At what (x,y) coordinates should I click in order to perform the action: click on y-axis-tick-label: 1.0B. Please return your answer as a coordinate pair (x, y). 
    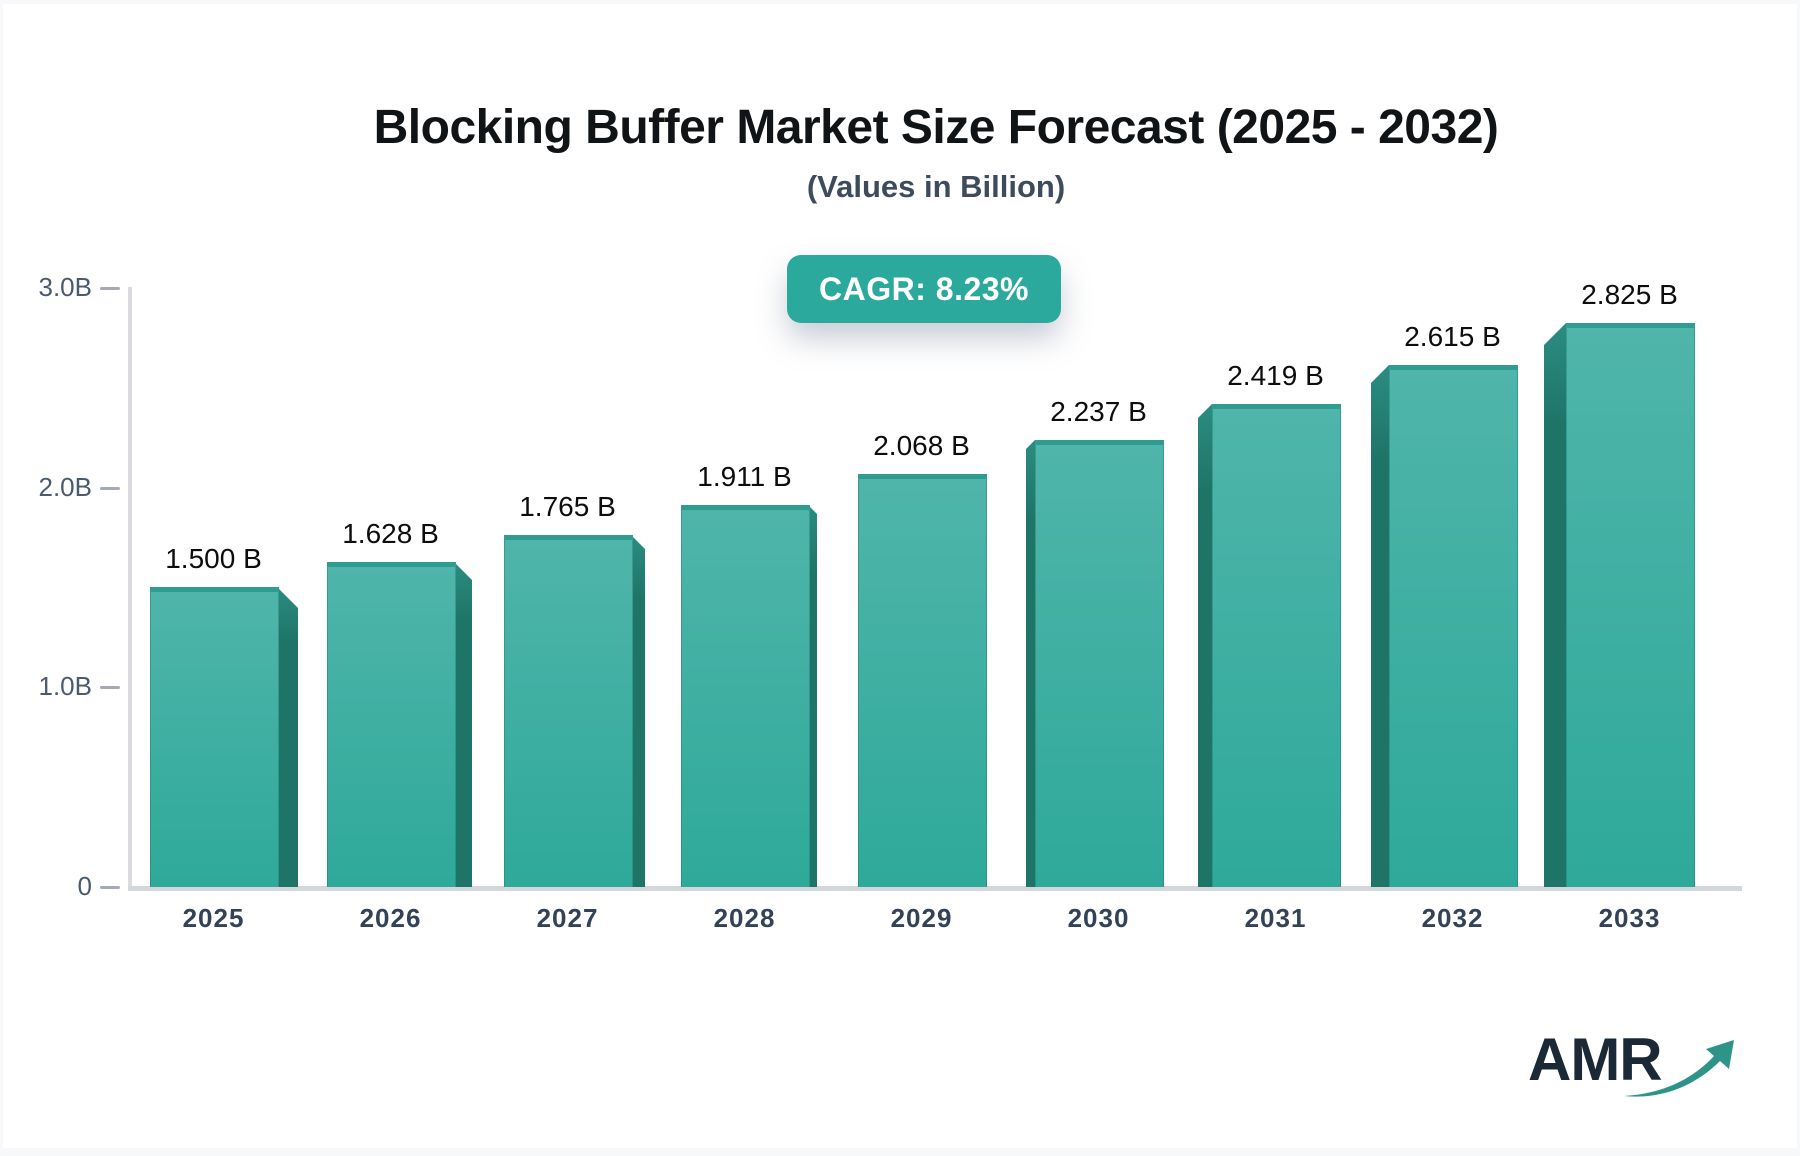
    Looking at the image, I should click on (65, 686).